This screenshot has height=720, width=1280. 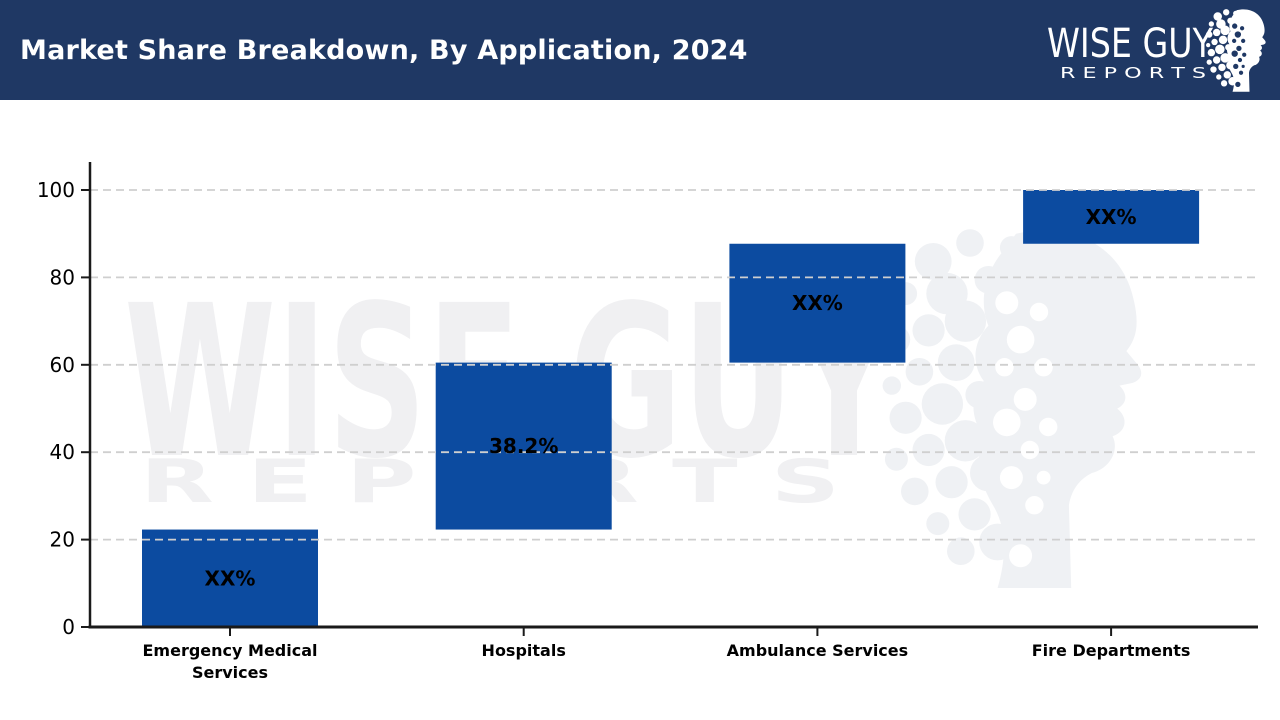 I want to click on wiseguy-logo: WISE GUY R E P O R T S, so click(x=1156, y=50).